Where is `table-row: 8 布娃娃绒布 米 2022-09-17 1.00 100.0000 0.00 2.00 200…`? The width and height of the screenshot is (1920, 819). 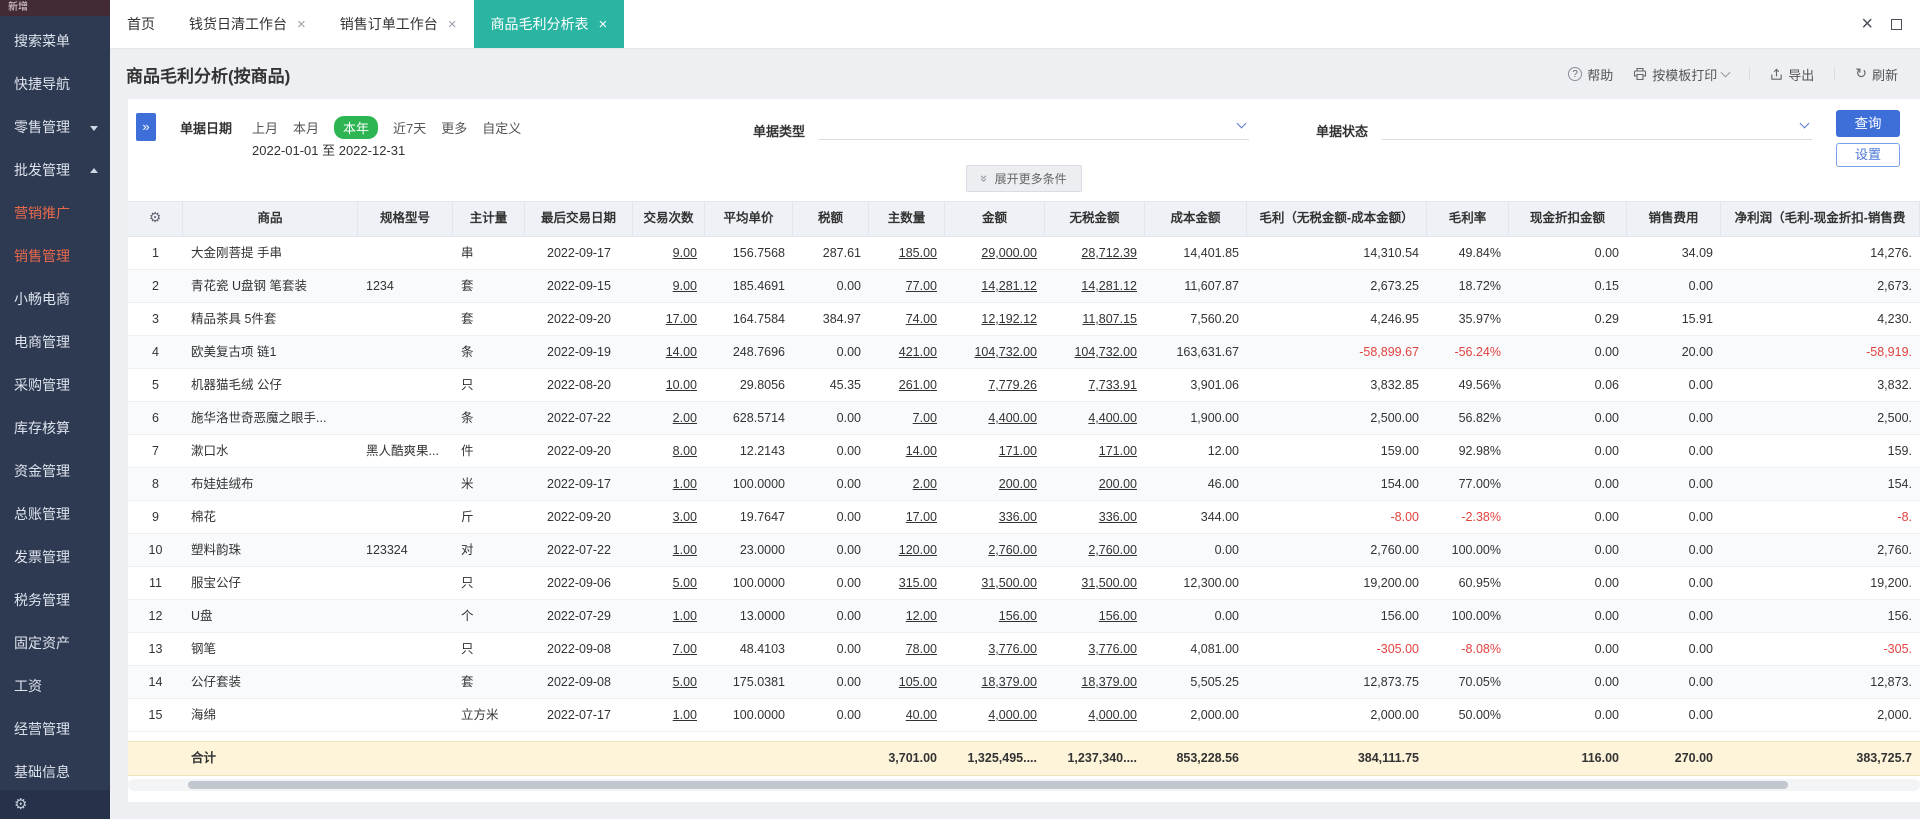
table-row: 8 布娃娃绒布 米 2022-09-17 1.00 100.0000 0.00 2.00 200… is located at coordinates (1024, 484).